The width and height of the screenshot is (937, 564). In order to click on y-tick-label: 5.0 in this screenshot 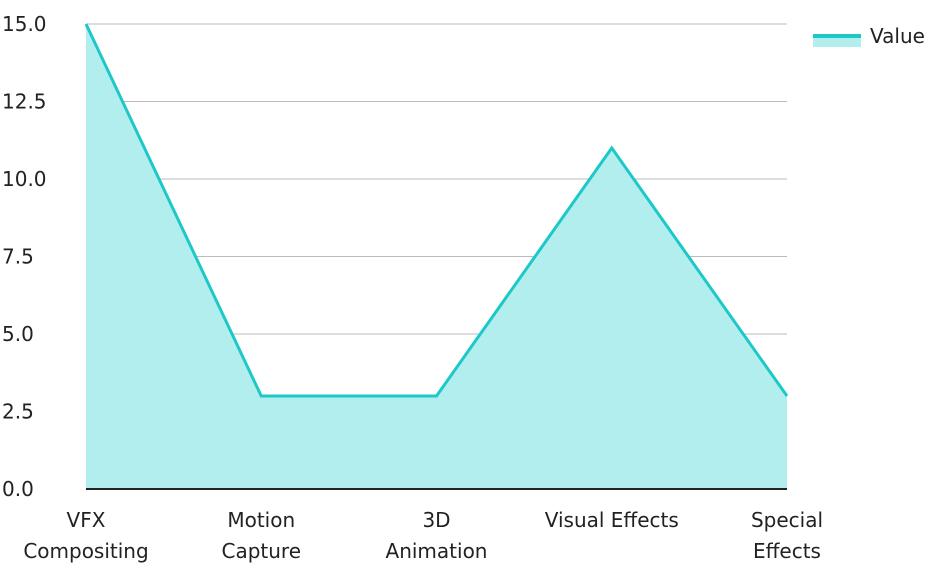, I will do `click(18, 334)`.